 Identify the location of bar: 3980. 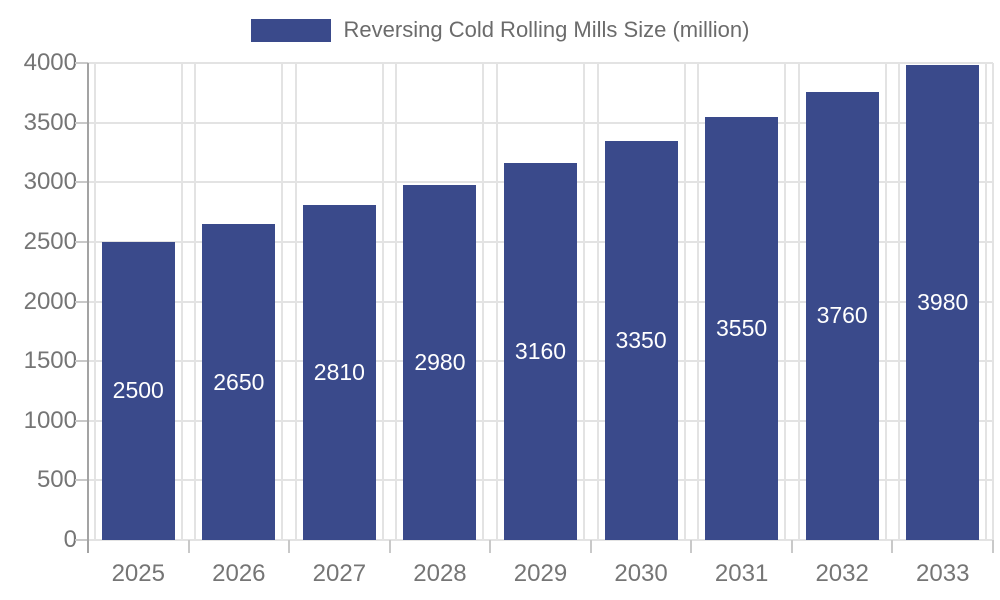
(943, 302).